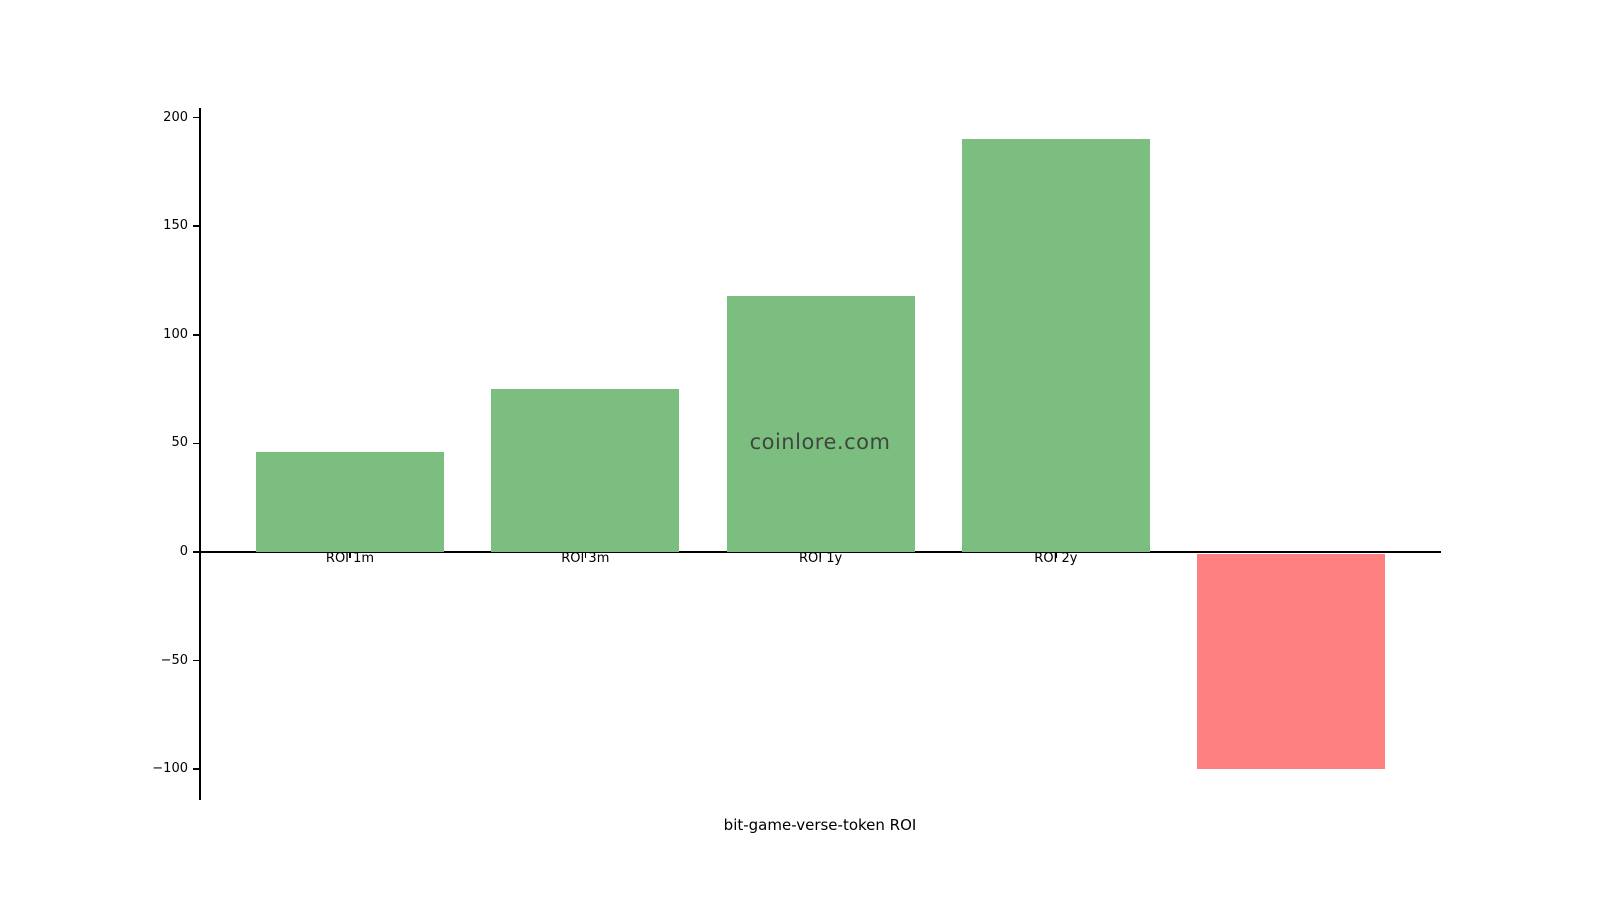 Image resolution: width=1600 pixels, height=900 pixels. Describe the element at coordinates (820, 825) in the screenshot. I see `chart-title: bit-game-verse-token ROI` at that location.